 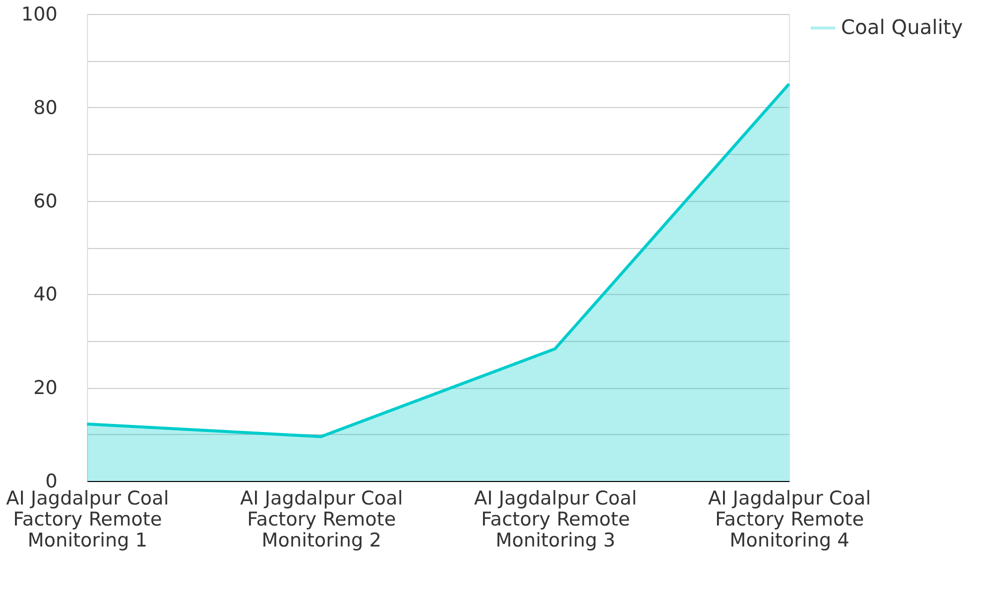 What do you see at coordinates (45, 107) in the screenshot?
I see `y-tick-label: 80` at bounding box center [45, 107].